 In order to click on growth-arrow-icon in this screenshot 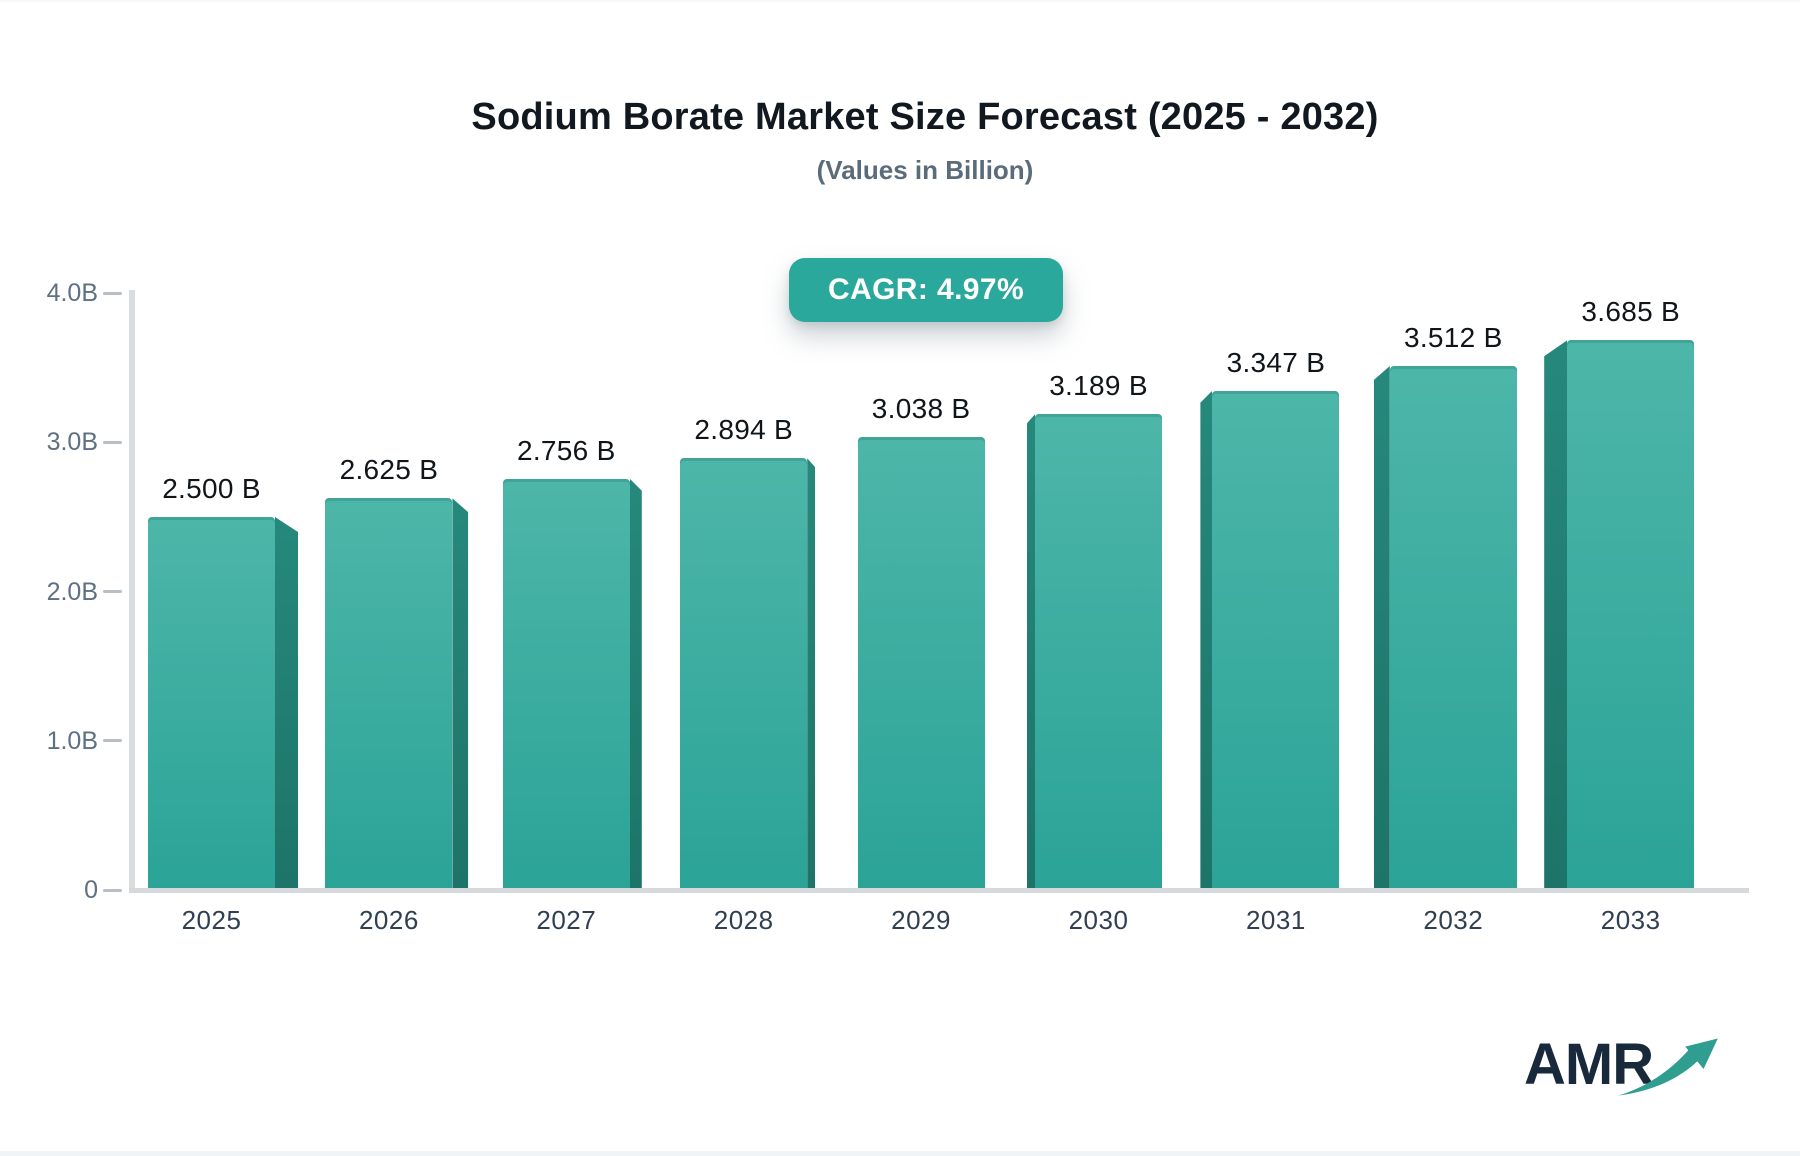, I will do `click(1668, 1067)`.